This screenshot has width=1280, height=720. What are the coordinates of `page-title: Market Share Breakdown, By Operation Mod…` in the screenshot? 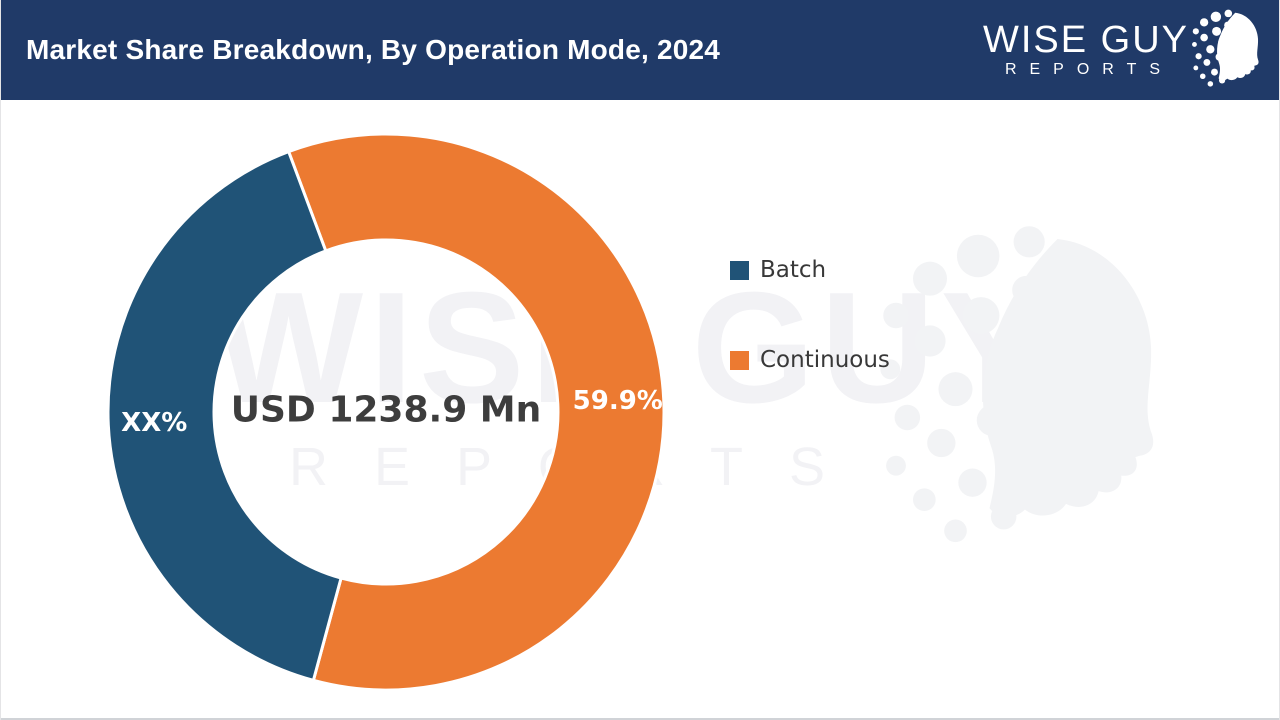 It's located at (373, 49).